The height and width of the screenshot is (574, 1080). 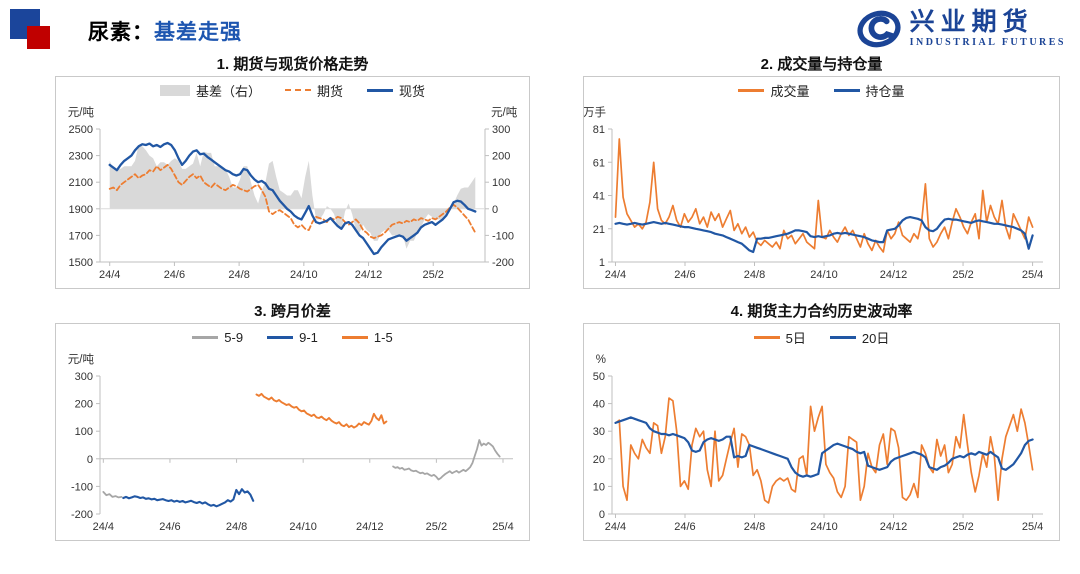 I want to click on legend-swatch-dashed, so click(x=297, y=90).